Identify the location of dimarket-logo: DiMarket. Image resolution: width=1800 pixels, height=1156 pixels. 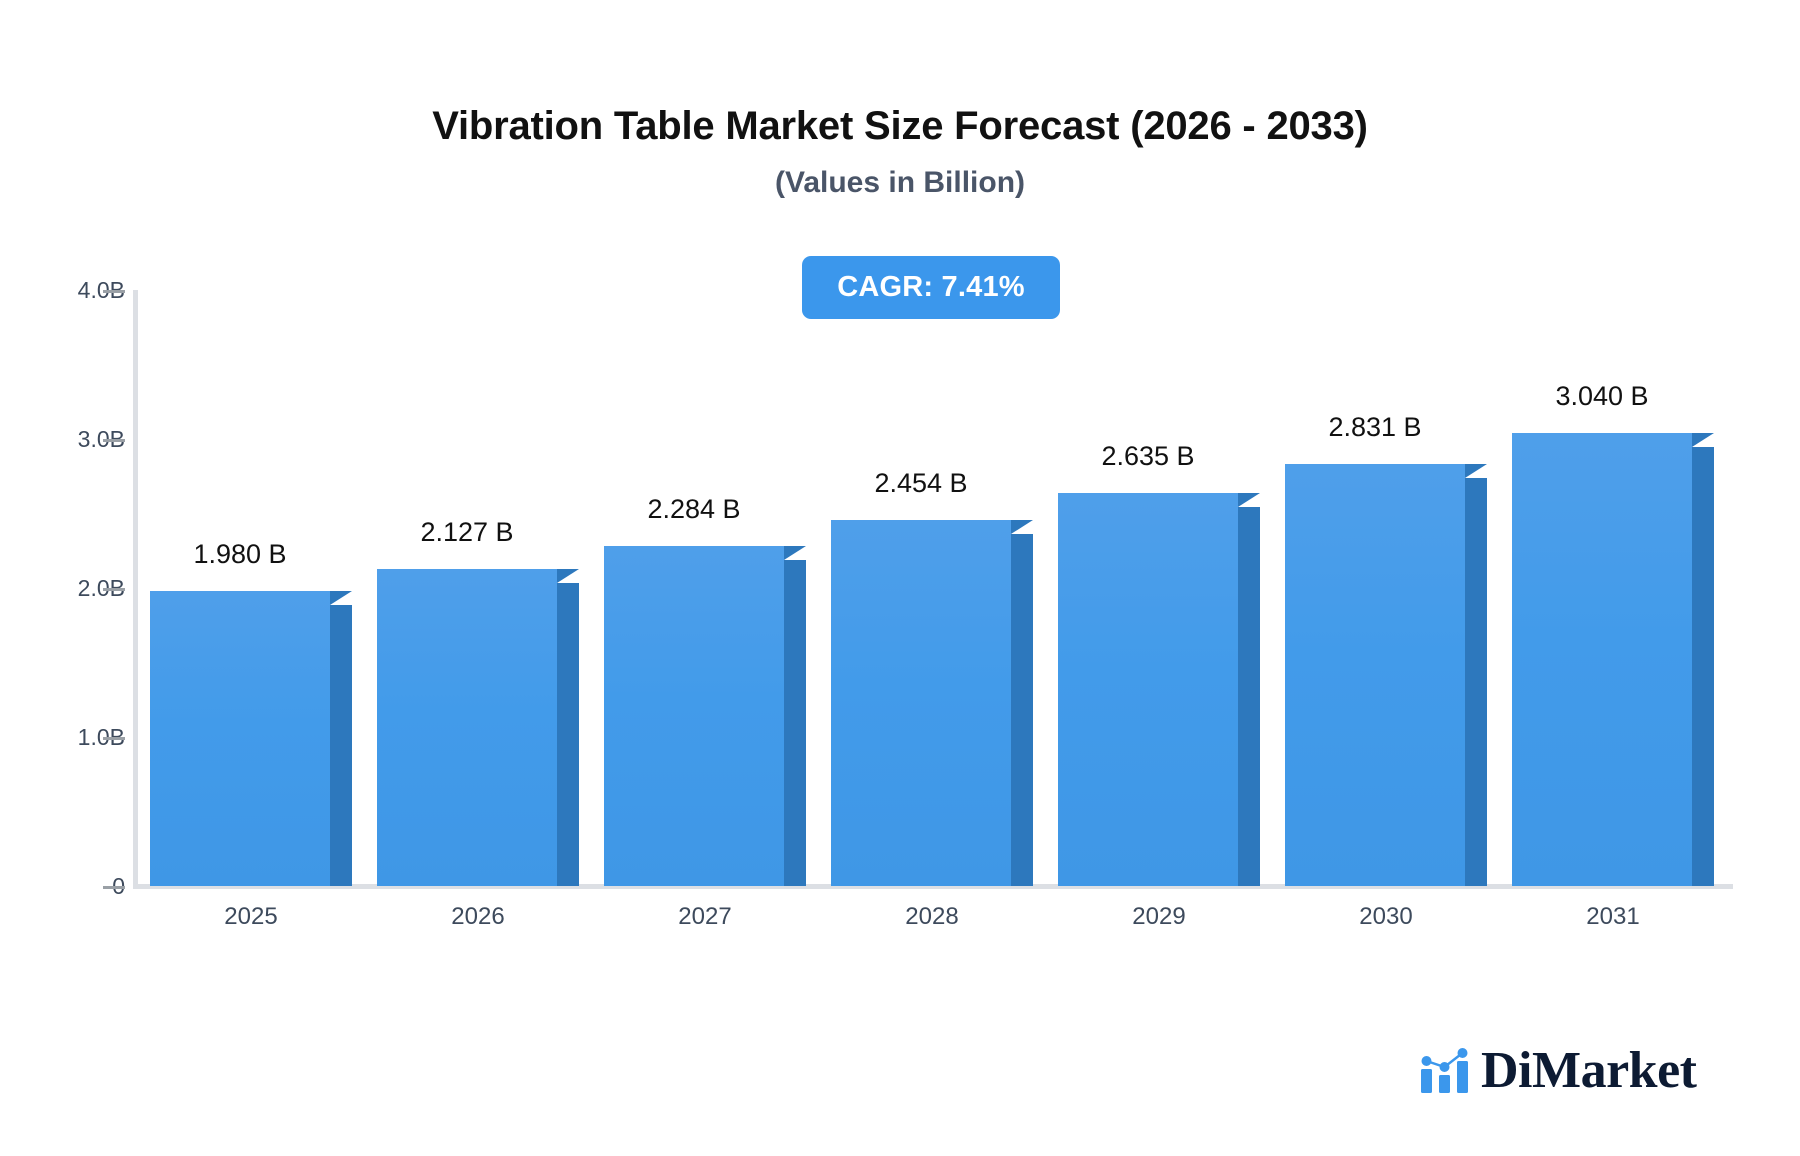
(1558, 1070).